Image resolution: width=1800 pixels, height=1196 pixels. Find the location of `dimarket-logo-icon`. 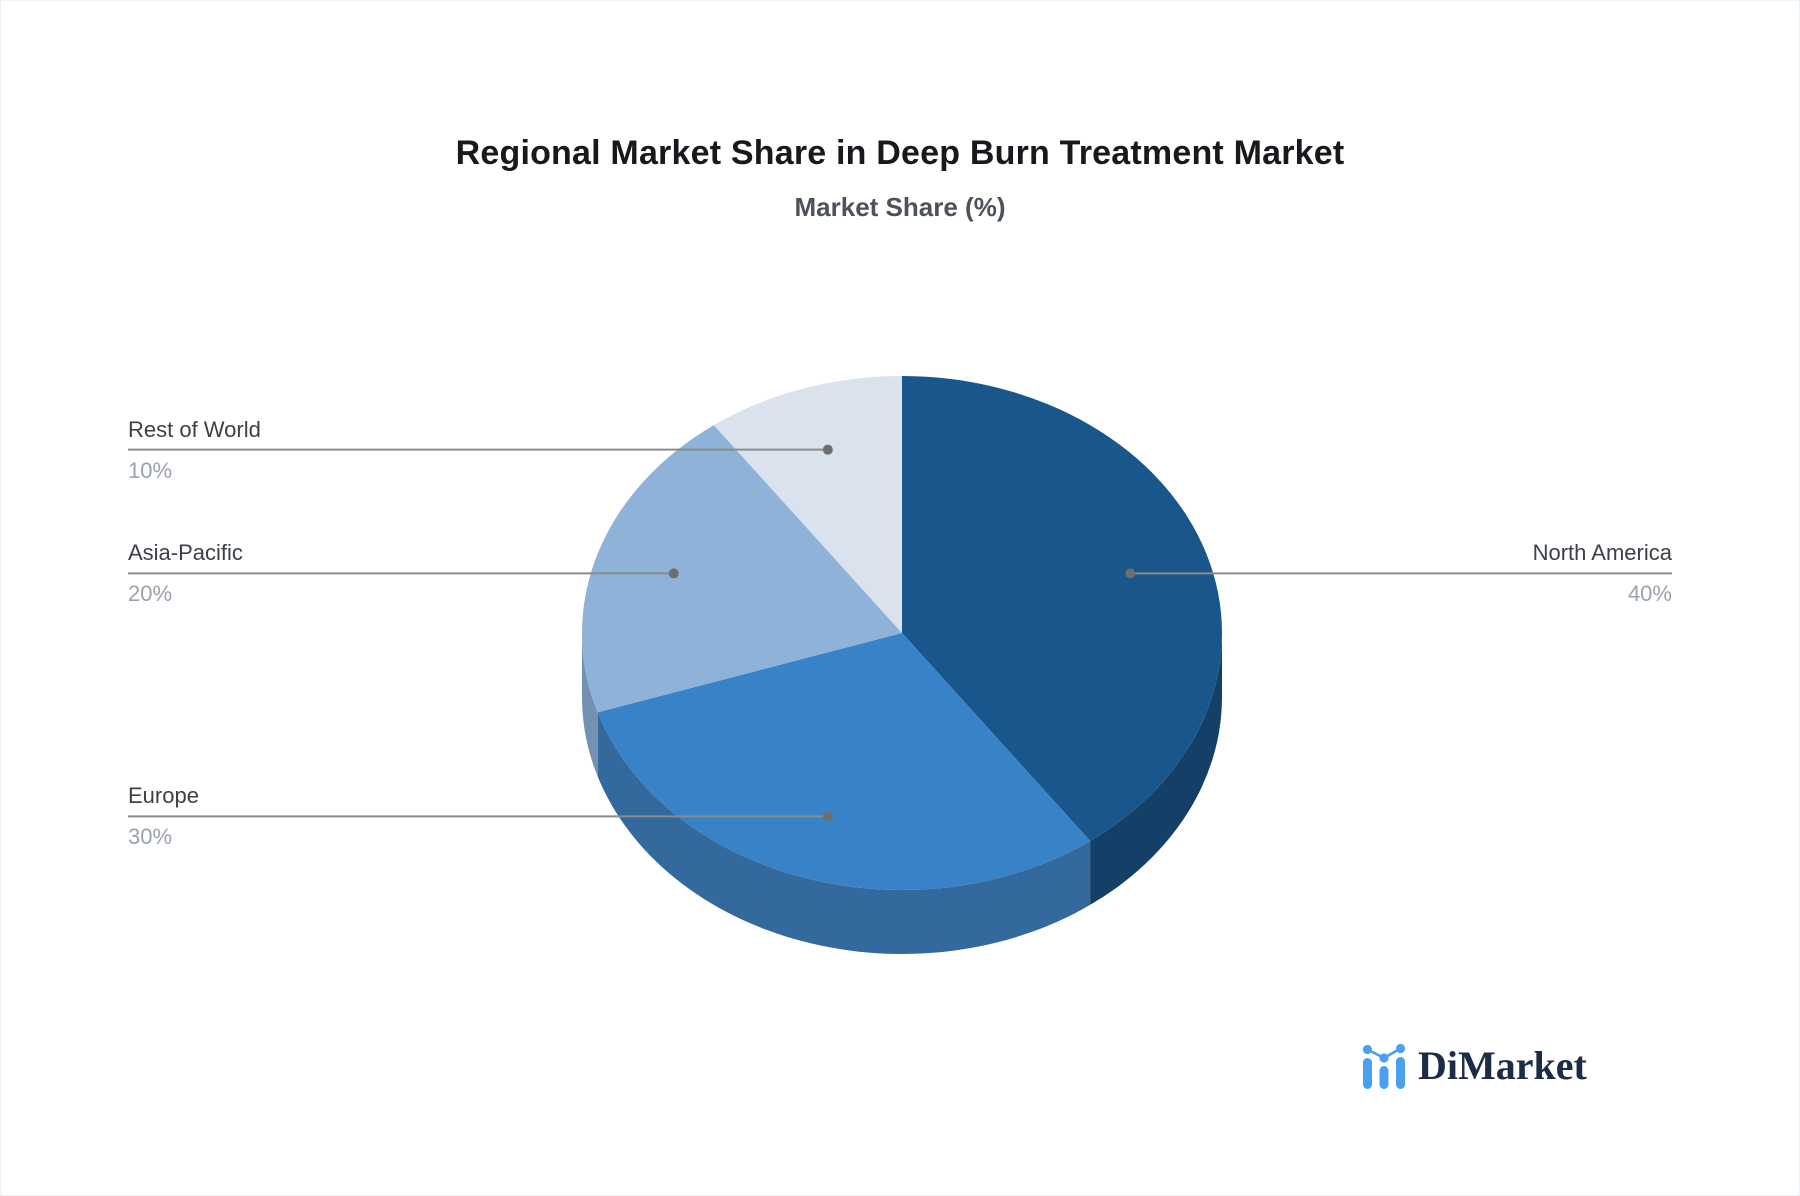

dimarket-logo-icon is located at coordinates (1384, 1066).